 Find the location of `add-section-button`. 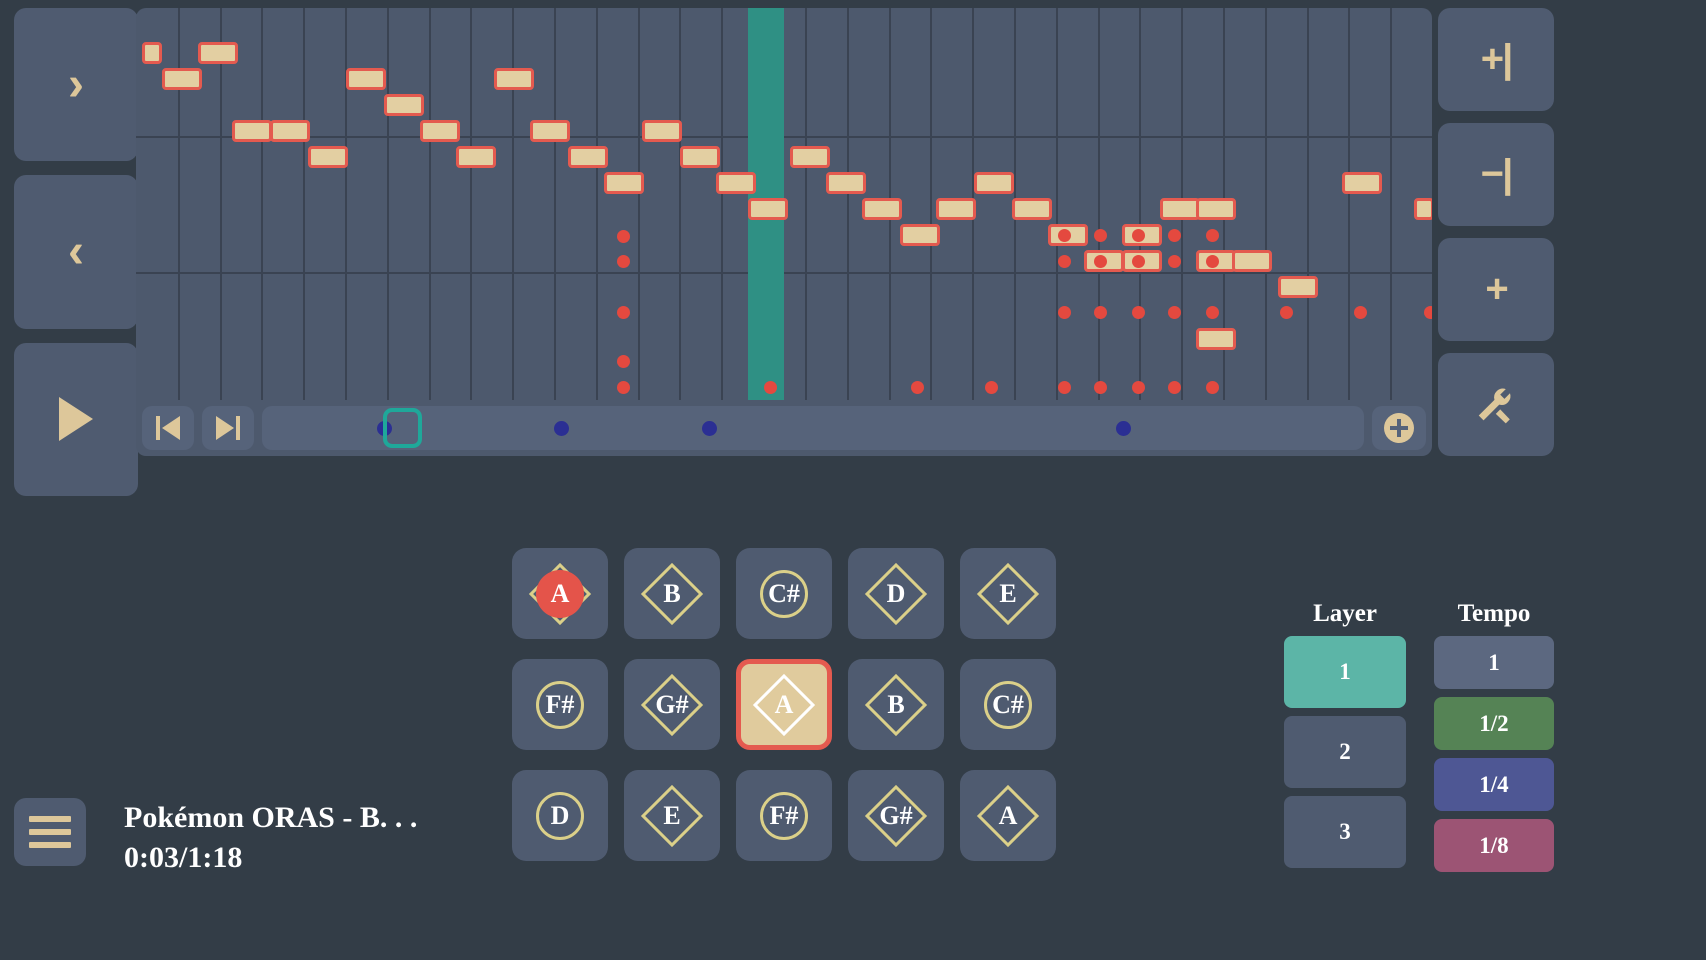

add-section-button is located at coordinates (1399, 428).